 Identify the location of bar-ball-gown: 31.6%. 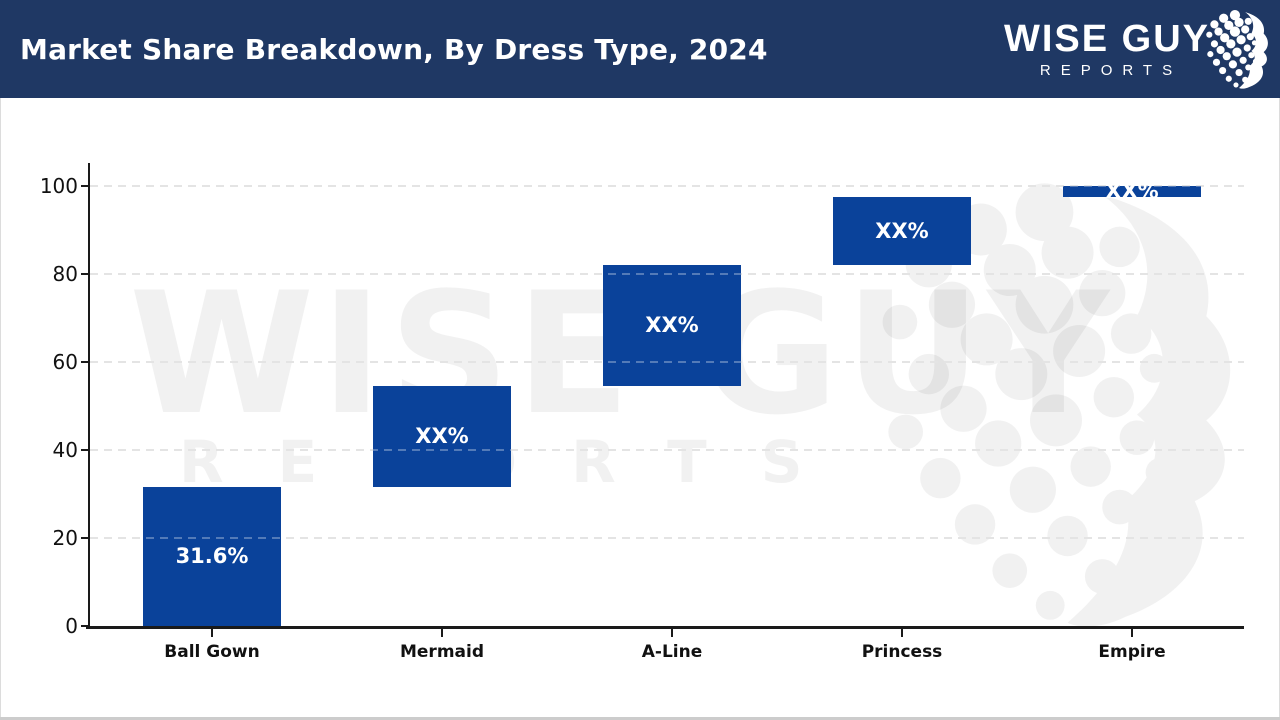
(212, 556).